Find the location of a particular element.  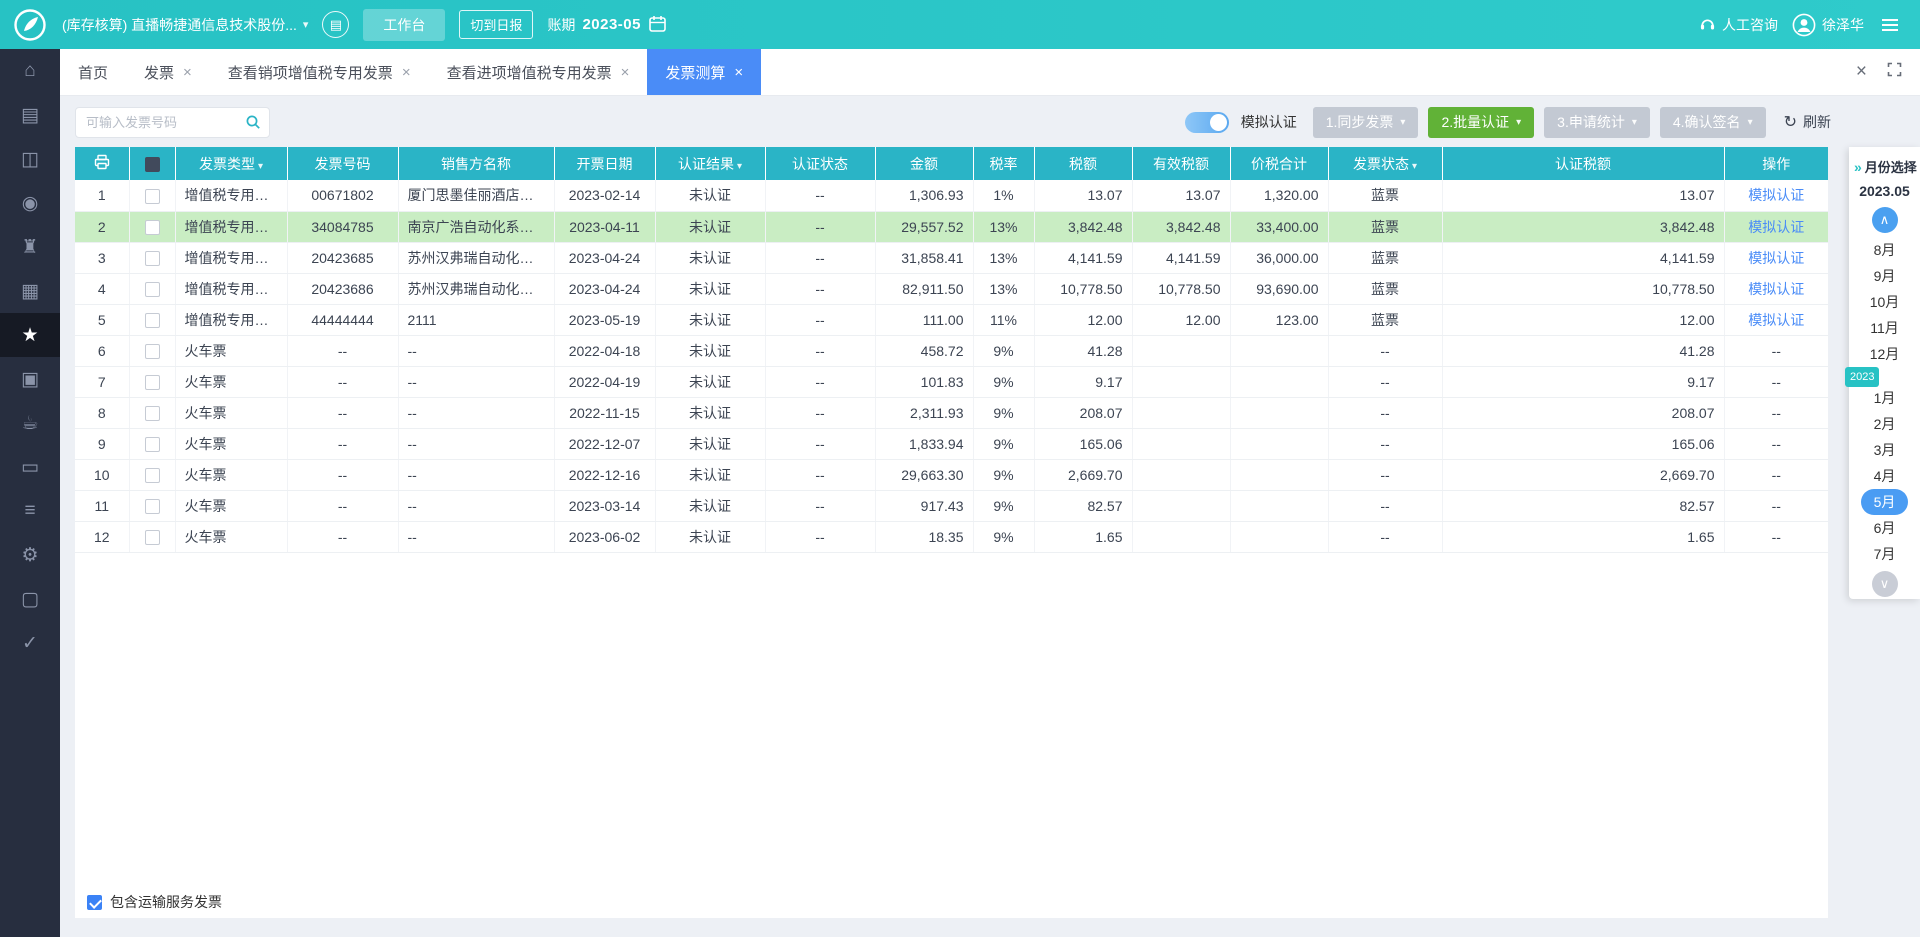

transport-invoice-checkbox is located at coordinates (94, 902).